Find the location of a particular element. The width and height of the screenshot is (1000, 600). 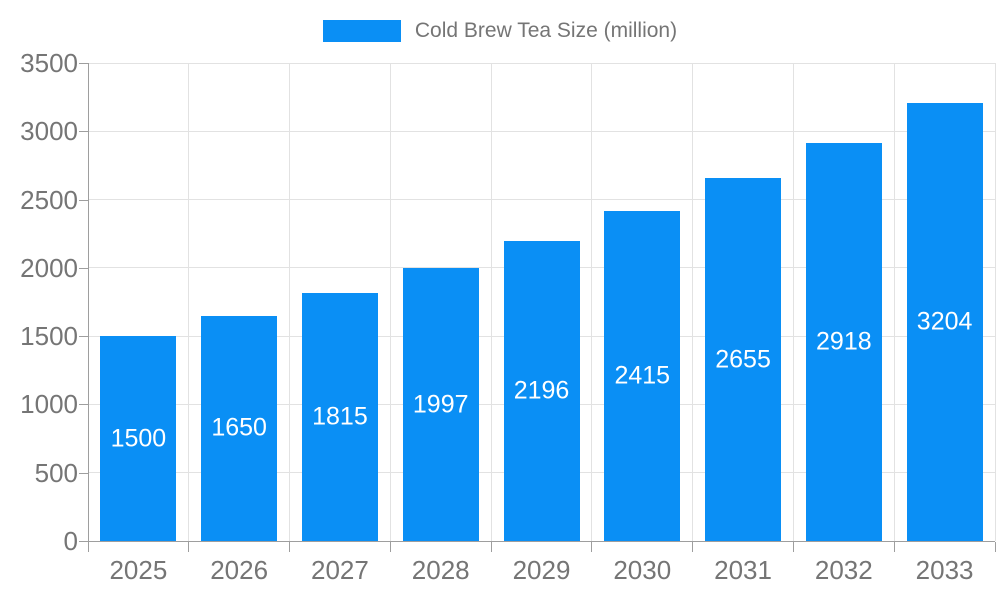

bar-value-label: 1815 is located at coordinates (340, 416).